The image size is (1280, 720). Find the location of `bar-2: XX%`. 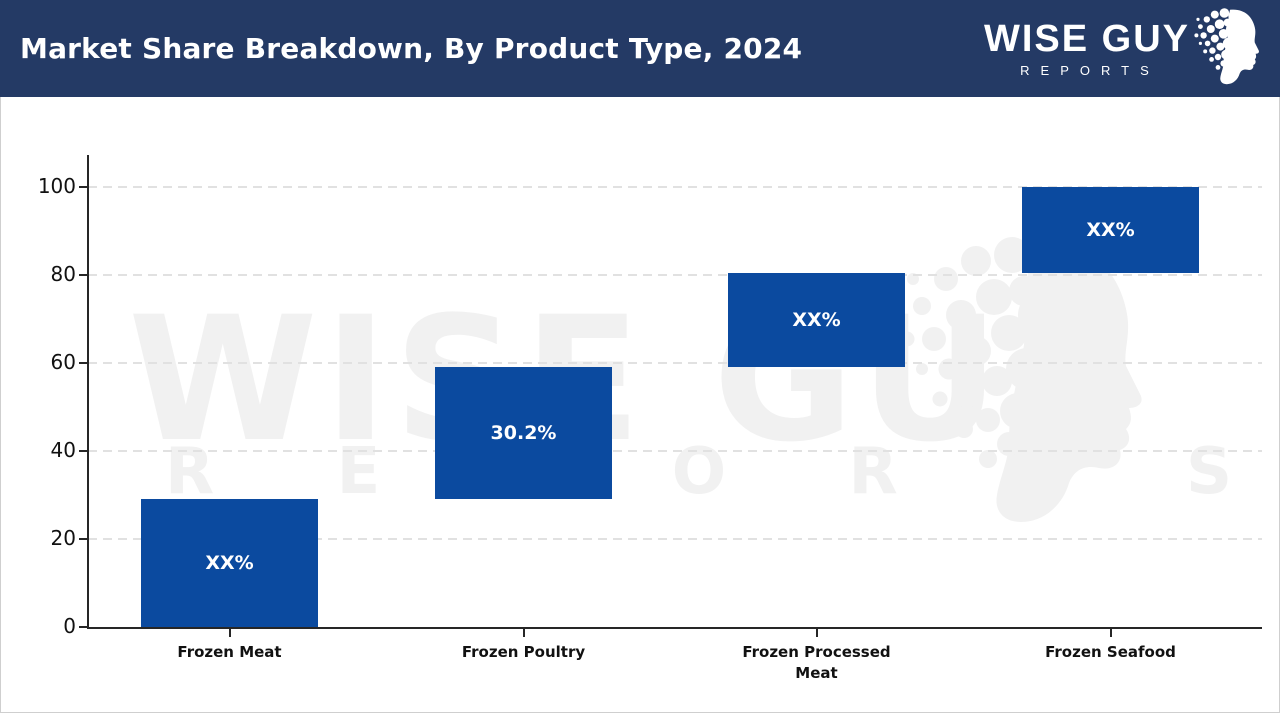

bar-2: XX% is located at coordinates (816, 319).